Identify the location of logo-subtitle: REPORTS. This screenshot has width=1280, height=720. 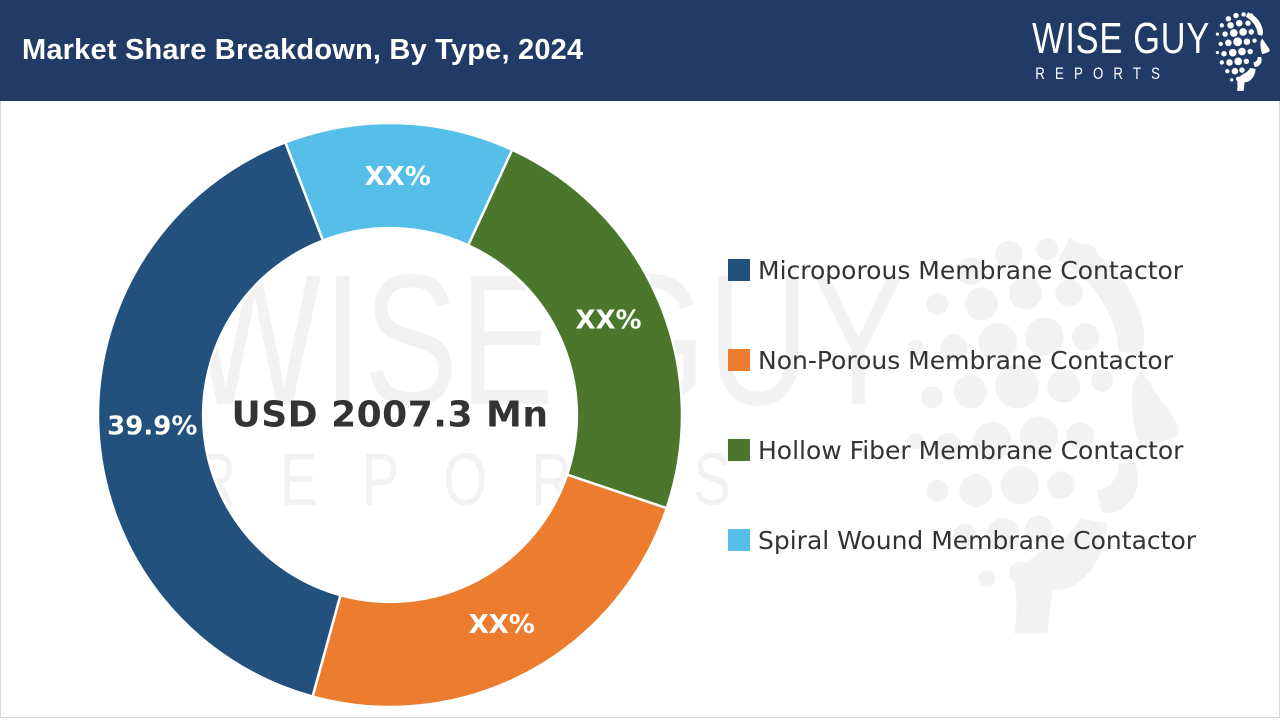
(1103, 73).